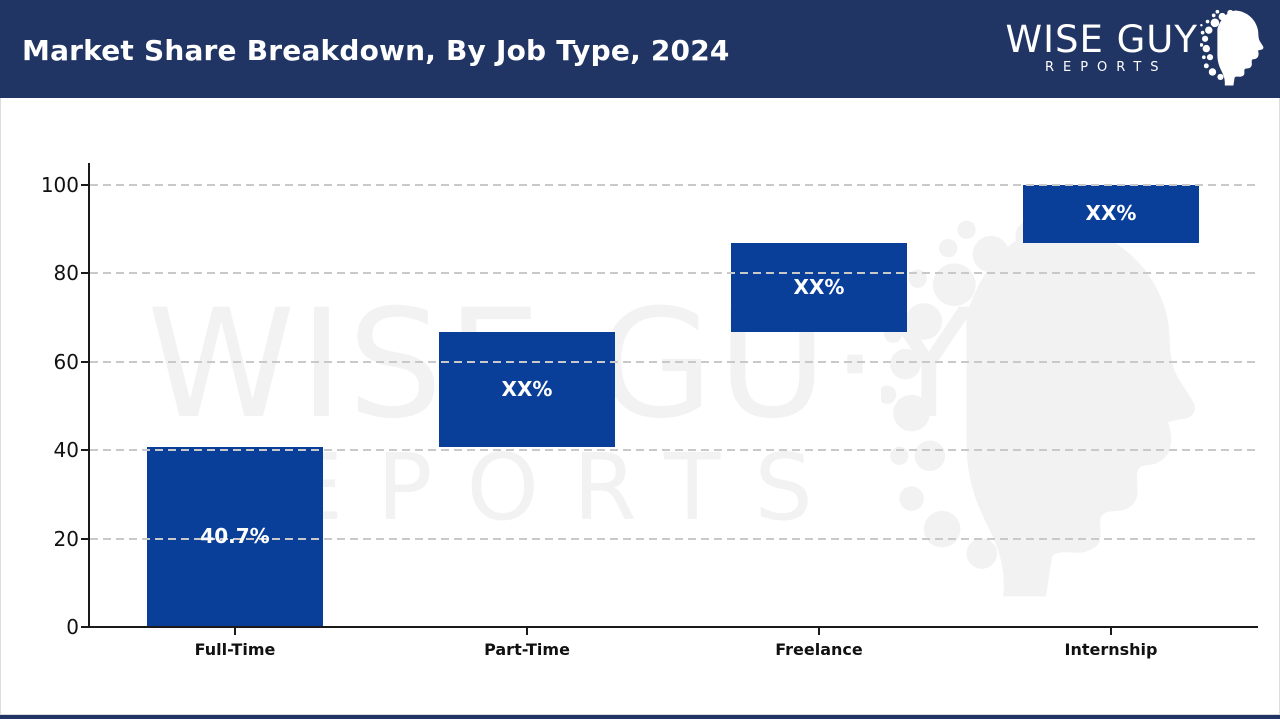  What do you see at coordinates (1106, 68) in the screenshot?
I see `brand-subname: REPORTS` at bounding box center [1106, 68].